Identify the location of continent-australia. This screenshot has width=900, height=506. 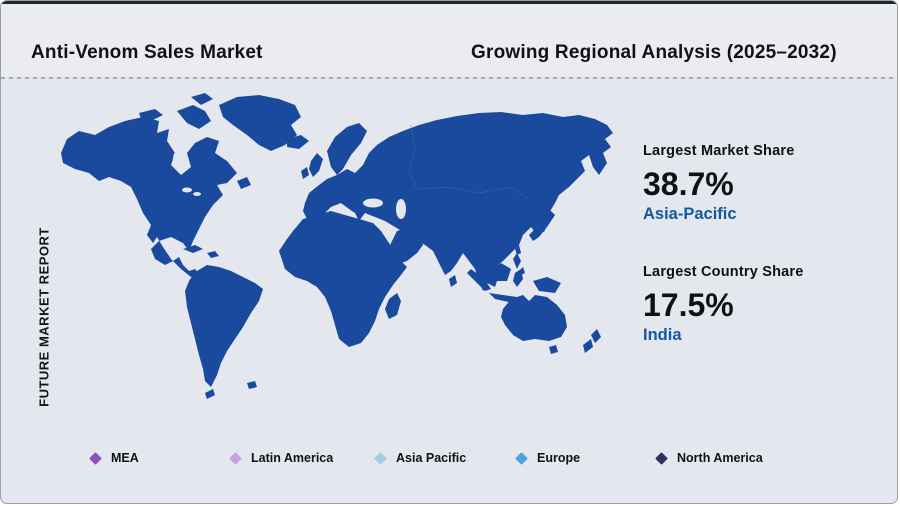
(534, 318).